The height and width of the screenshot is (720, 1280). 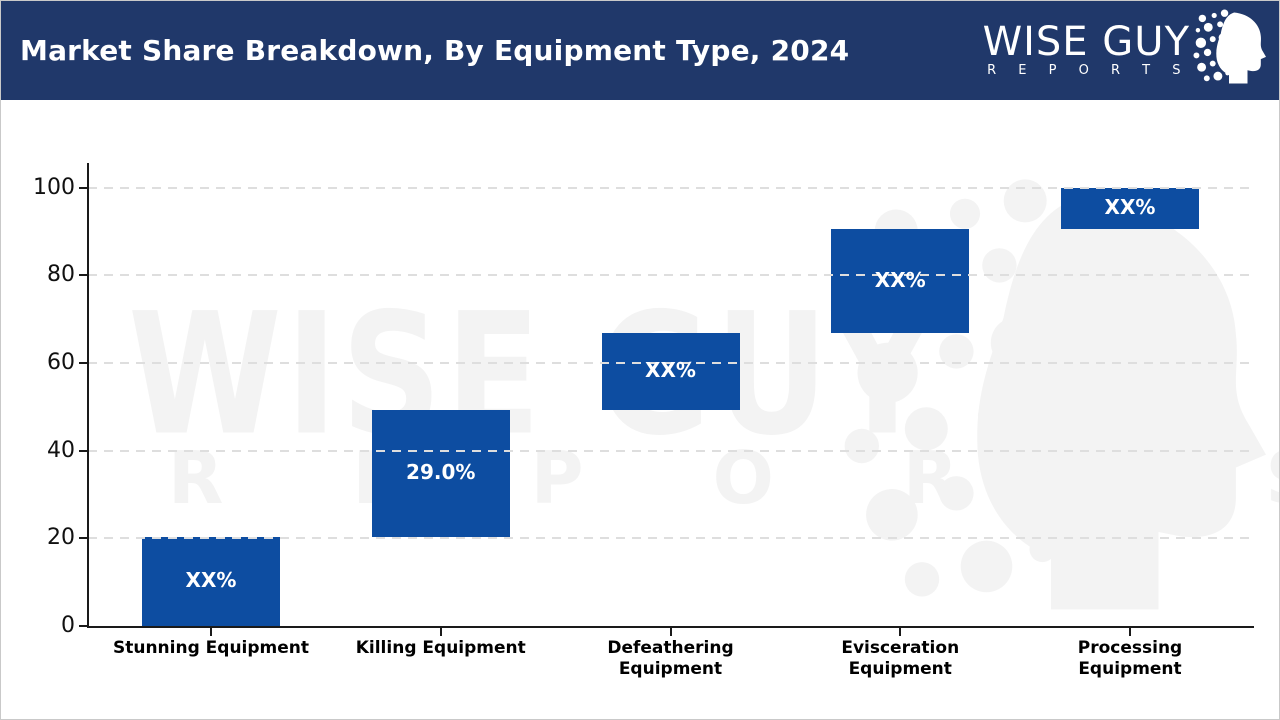 What do you see at coordinates (670, 658) in the screenshot?
I see `category-label: Defeathering Equipment` at bounding box center [670, 658].